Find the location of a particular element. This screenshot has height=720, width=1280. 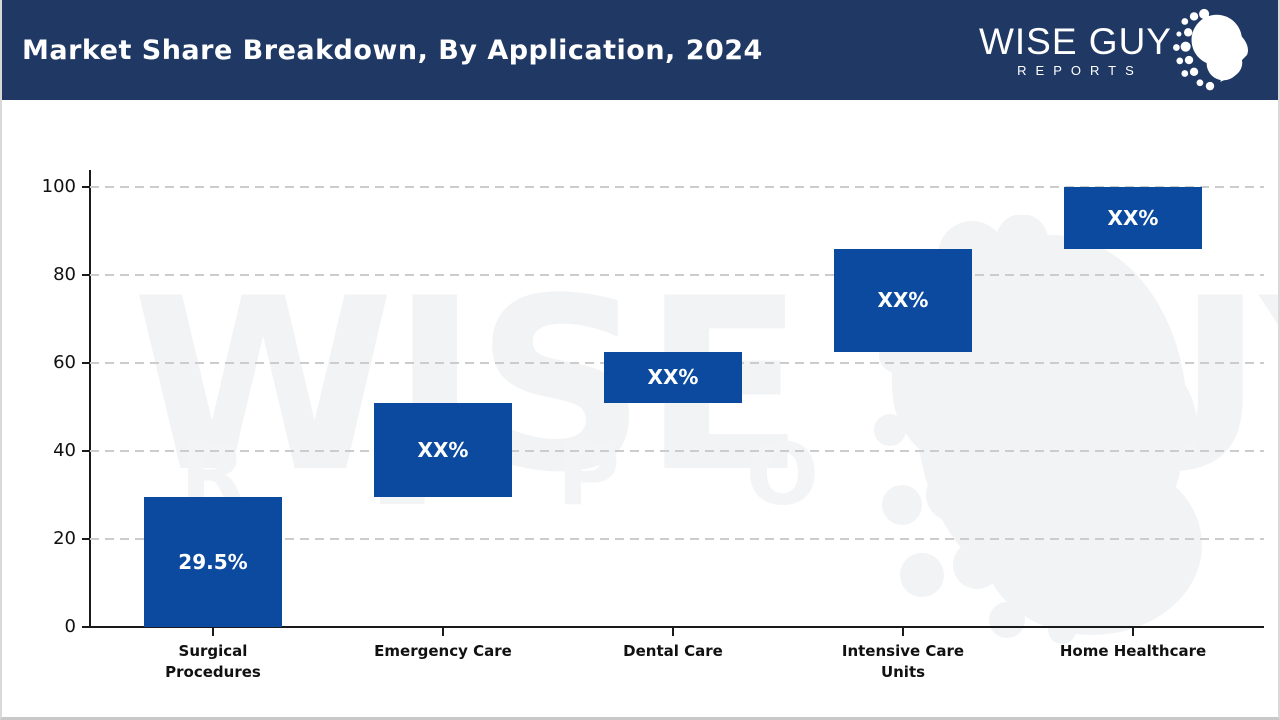

y-tick-label: 20 is located at coordinates (64, 538).